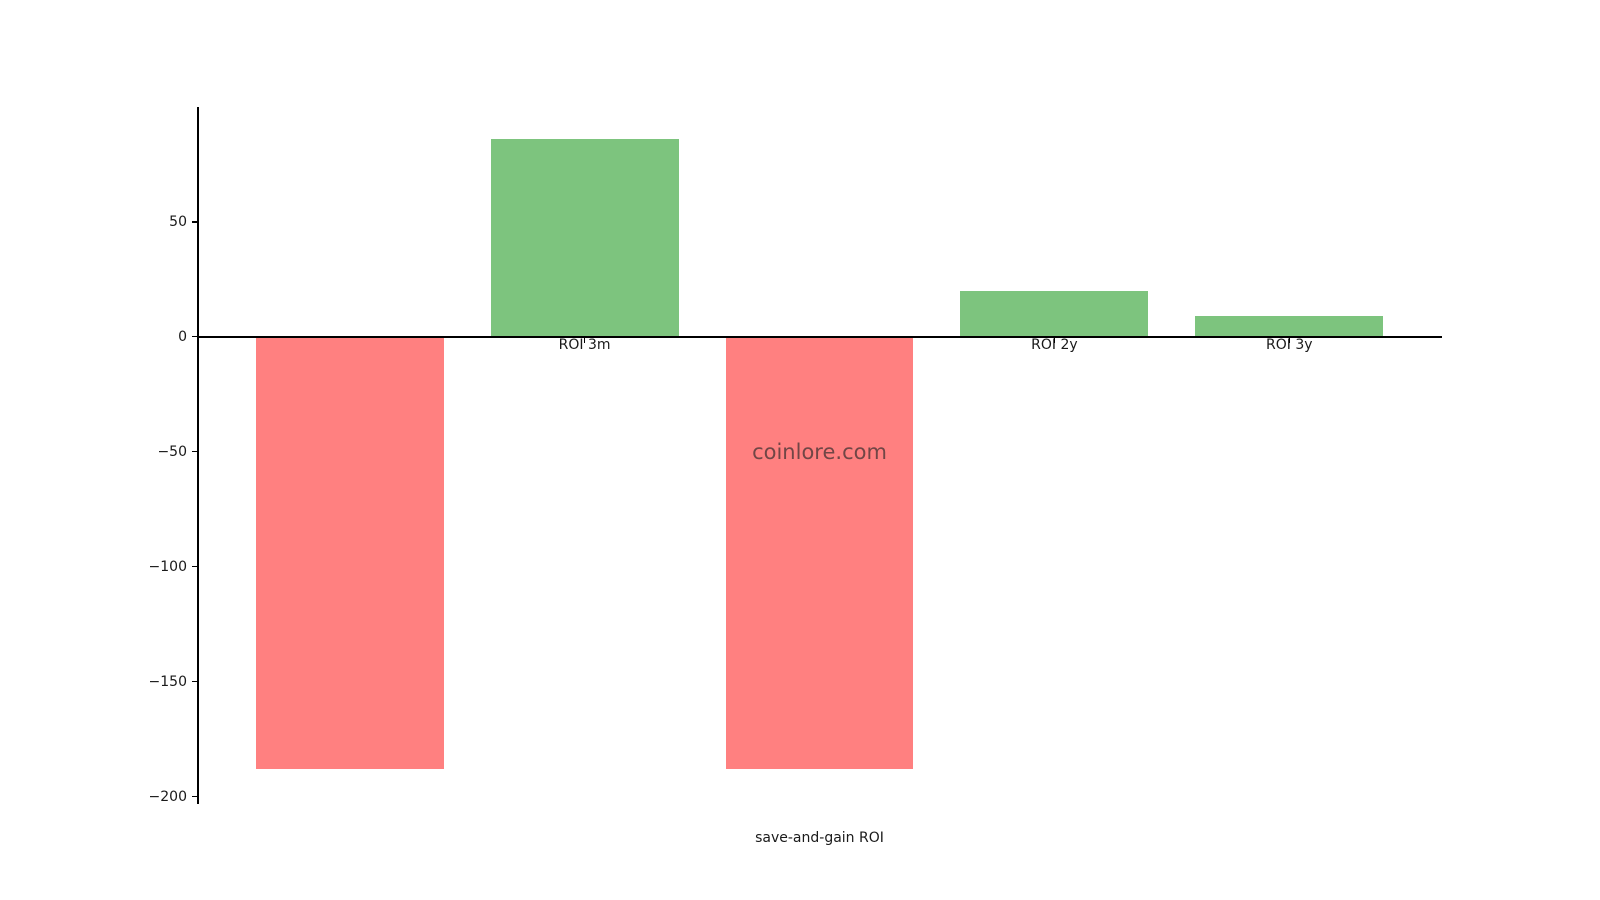  What do you see at coordinates (1054, 345) in the screenshot?
I see `x-tick-label: ROI 2y` at bounding box center [1054, 345].